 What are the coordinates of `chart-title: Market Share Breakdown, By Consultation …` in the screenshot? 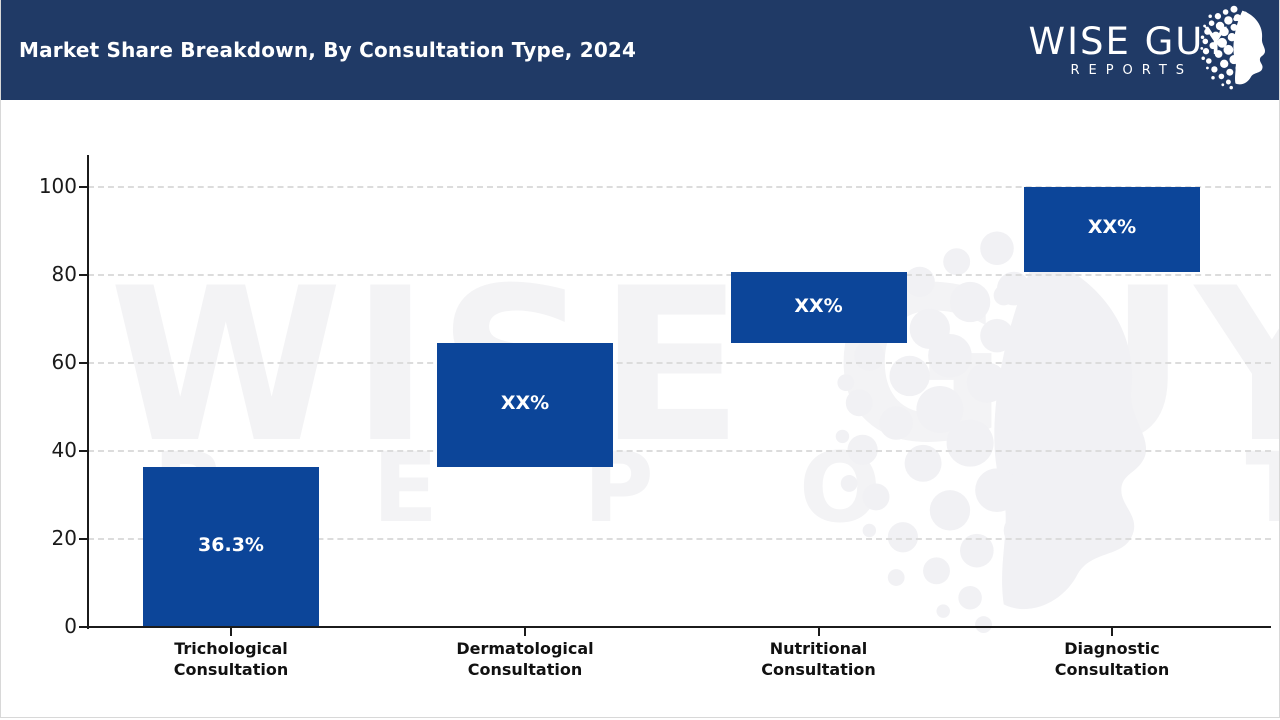 It's located at (328, 50).